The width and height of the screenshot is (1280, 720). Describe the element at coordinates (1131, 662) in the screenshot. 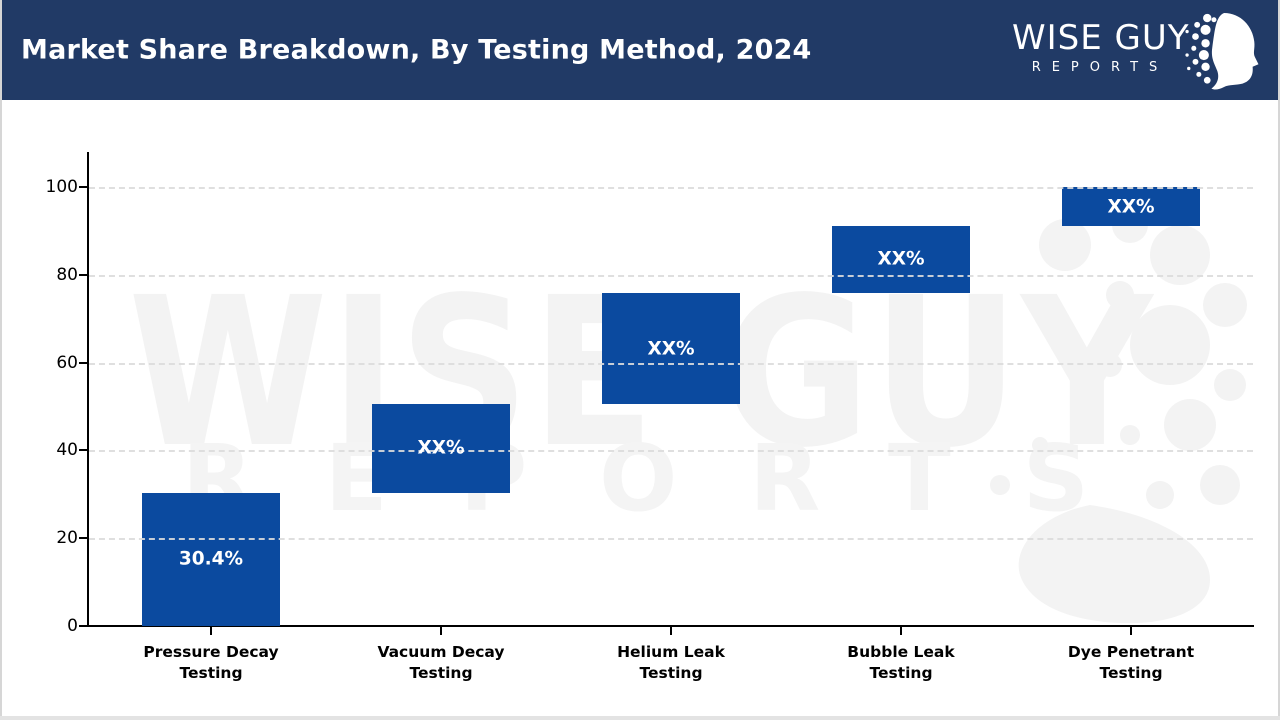

I see `x-category-label: Dye Penetrant Testing` at that location.